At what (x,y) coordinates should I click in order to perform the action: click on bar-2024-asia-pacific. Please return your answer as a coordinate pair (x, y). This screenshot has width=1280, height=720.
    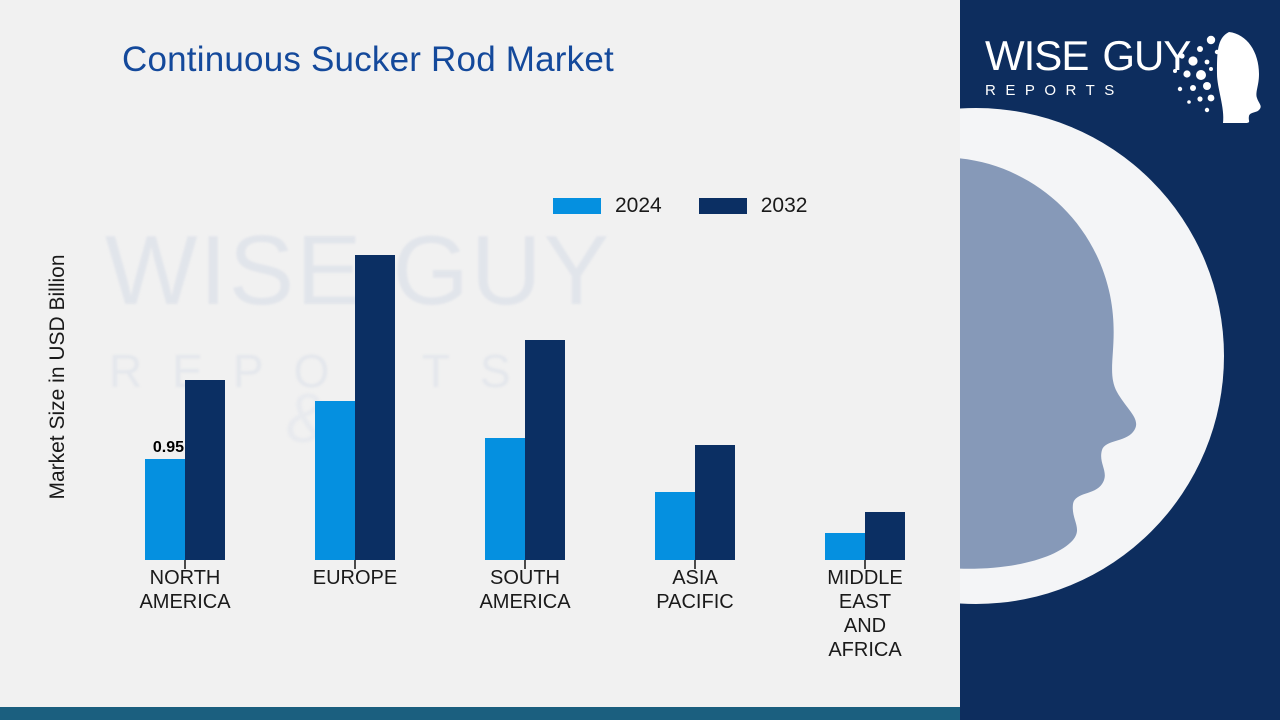
    Looking at the image, I should click on (675, 525).